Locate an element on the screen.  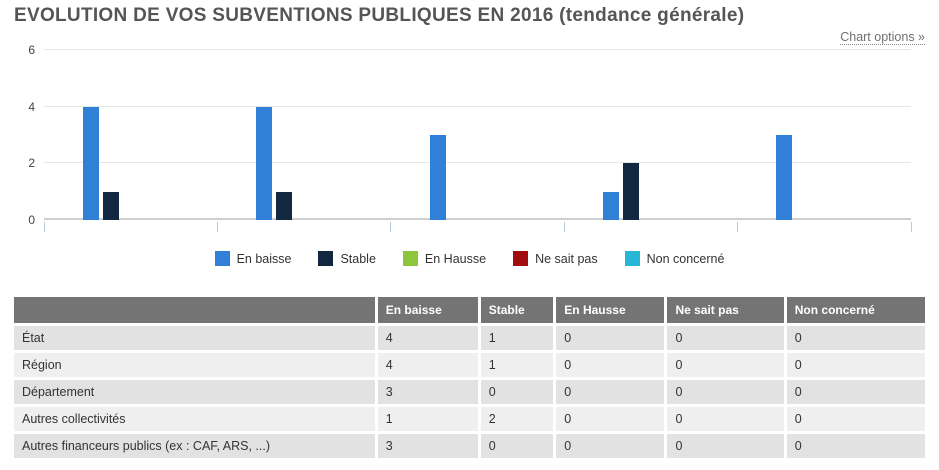
bar-group-tat is located at coordinates (130, 135).